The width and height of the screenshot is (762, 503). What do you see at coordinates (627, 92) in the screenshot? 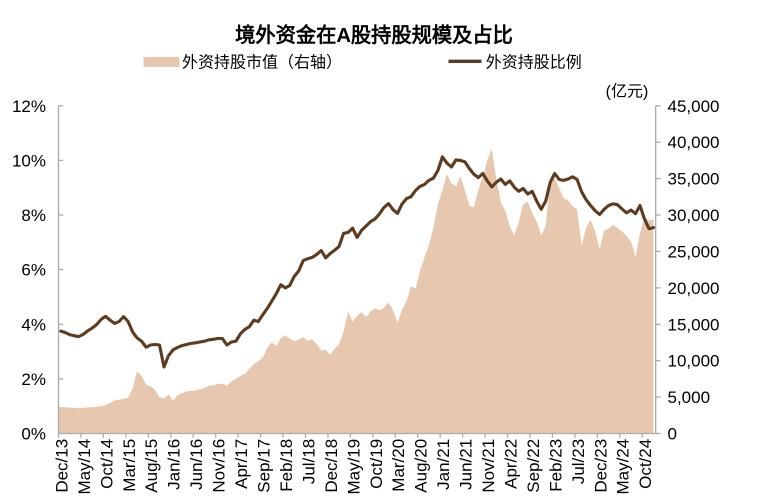
I see `svg-text: (亿元)` at bounding box center [627, 92].